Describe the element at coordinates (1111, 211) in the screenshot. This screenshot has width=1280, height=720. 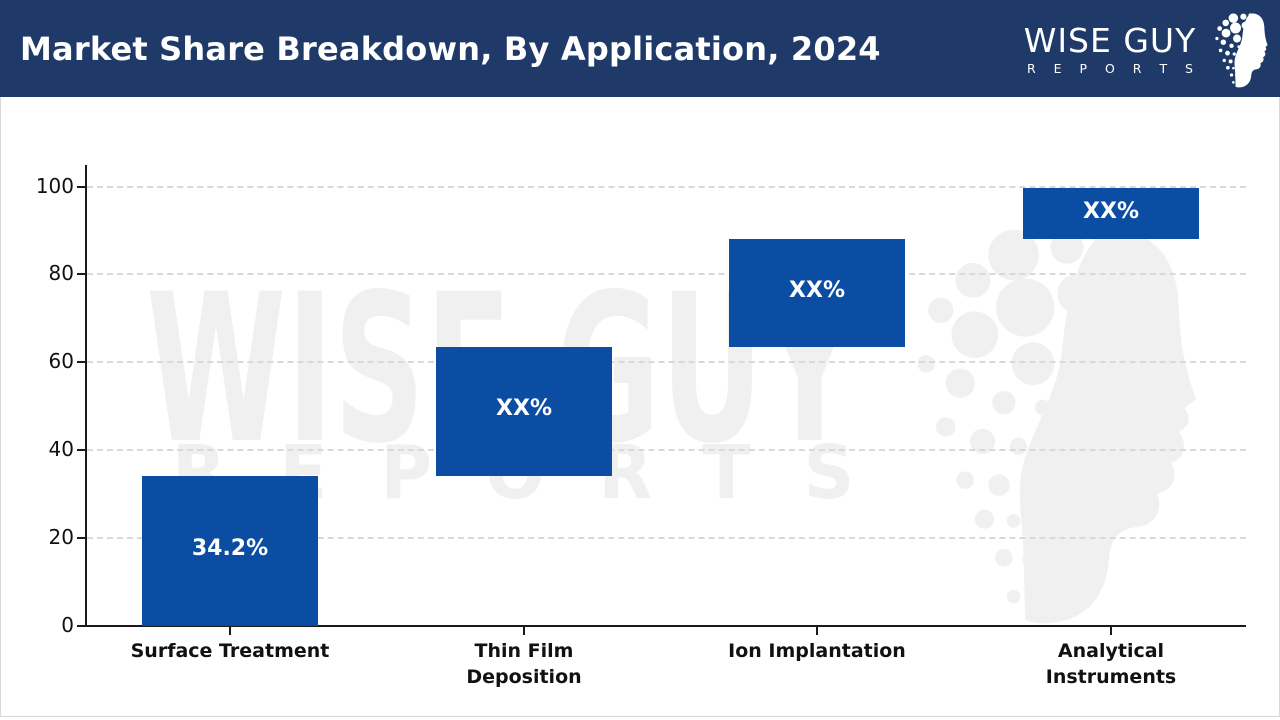
I see `bar-value-label-3: XX%` at that location.